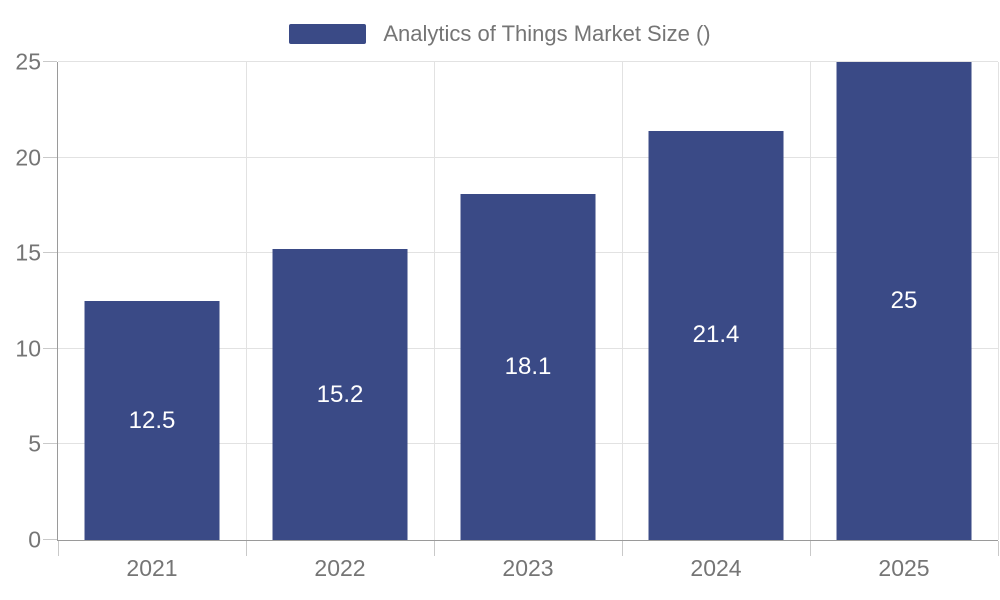 The height and width of the screenshot is (600, 1000). I want to click on bar-value-label: 25, so click(904, 300).